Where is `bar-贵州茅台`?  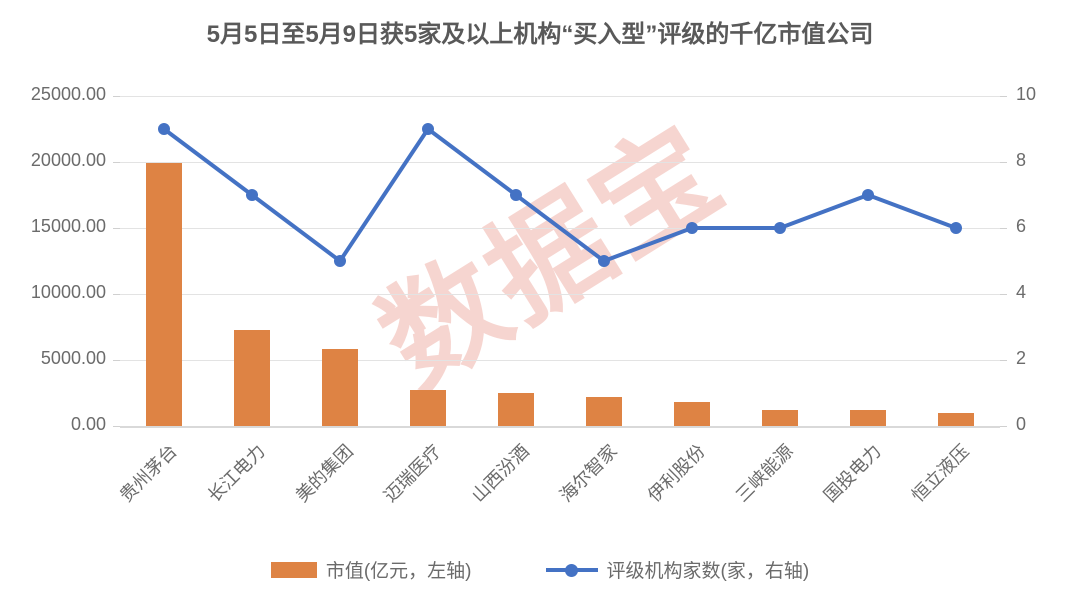 bar-贵州茅台 is located at coordinates (164, 294).